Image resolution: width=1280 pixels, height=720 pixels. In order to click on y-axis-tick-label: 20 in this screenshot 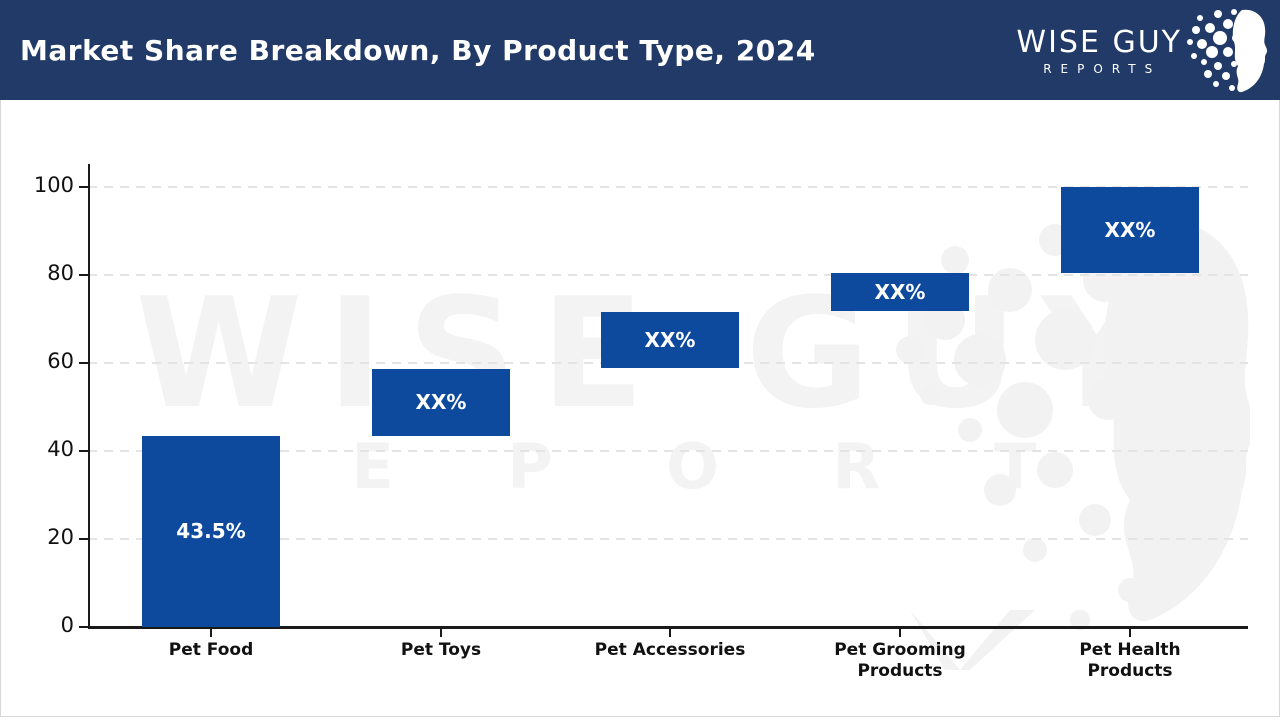, I will do `click(60, 537)`.